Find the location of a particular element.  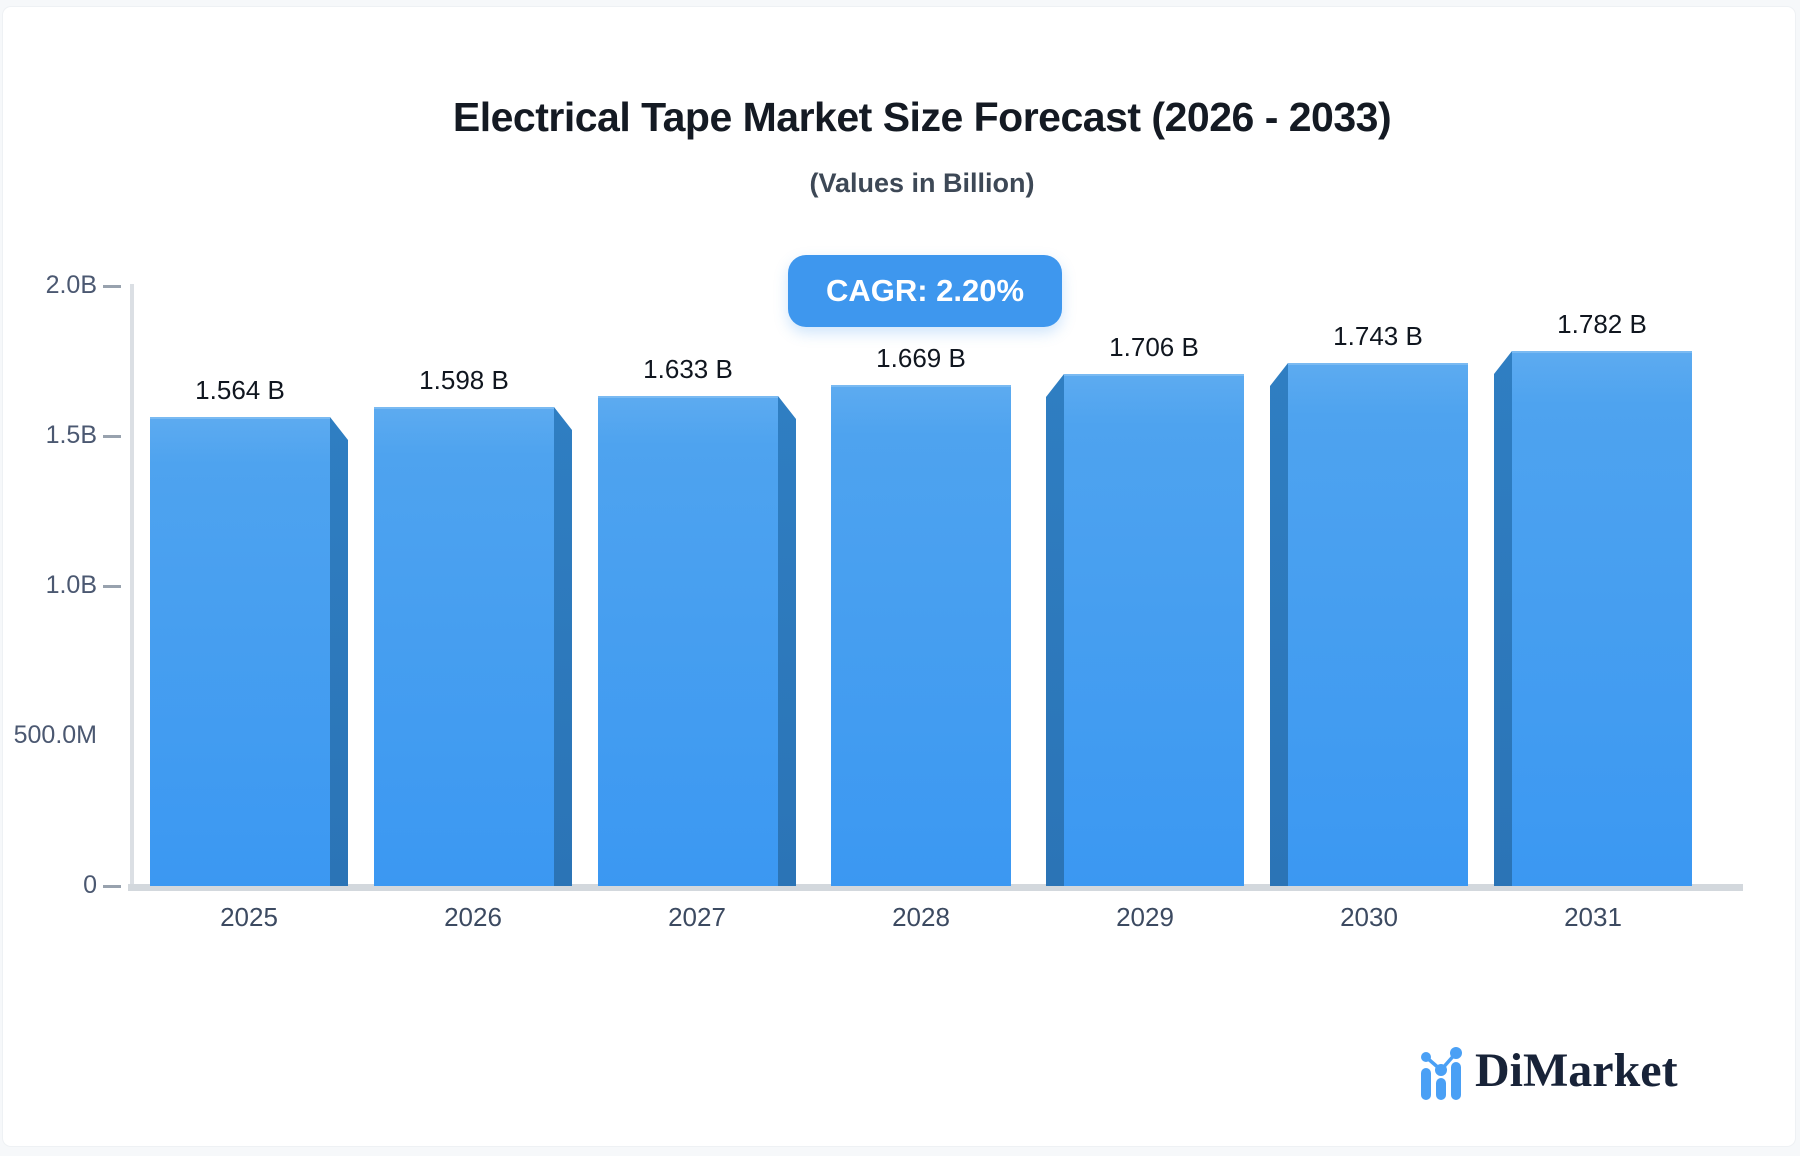

bar-3d-side-2031 is located at coordinates (1503, 618).